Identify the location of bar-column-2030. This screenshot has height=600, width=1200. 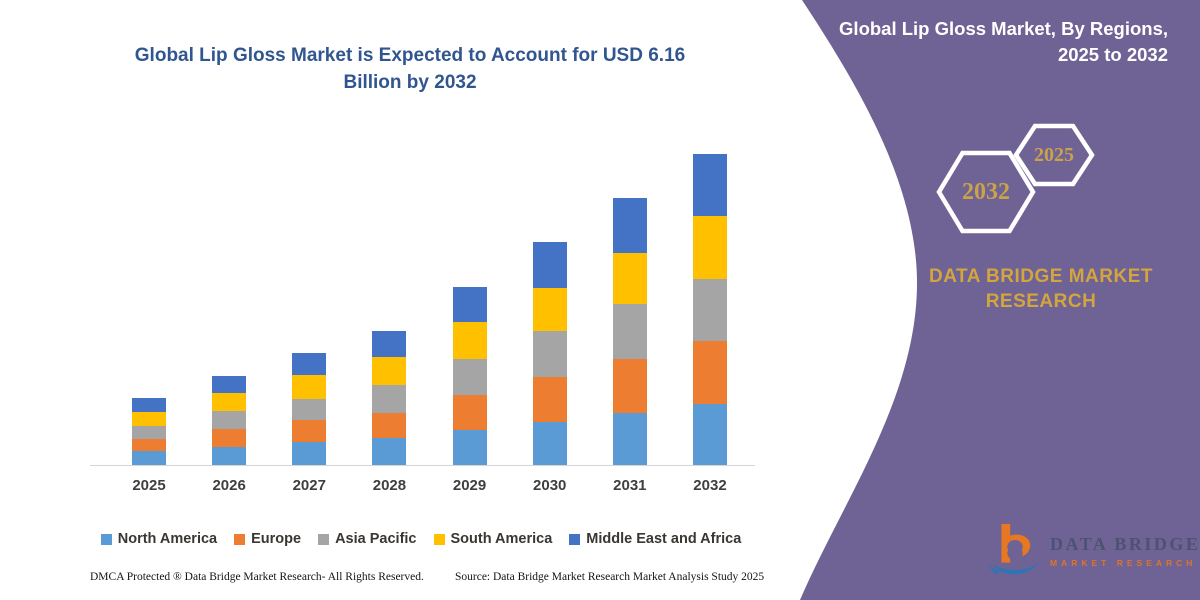
(549, 353).